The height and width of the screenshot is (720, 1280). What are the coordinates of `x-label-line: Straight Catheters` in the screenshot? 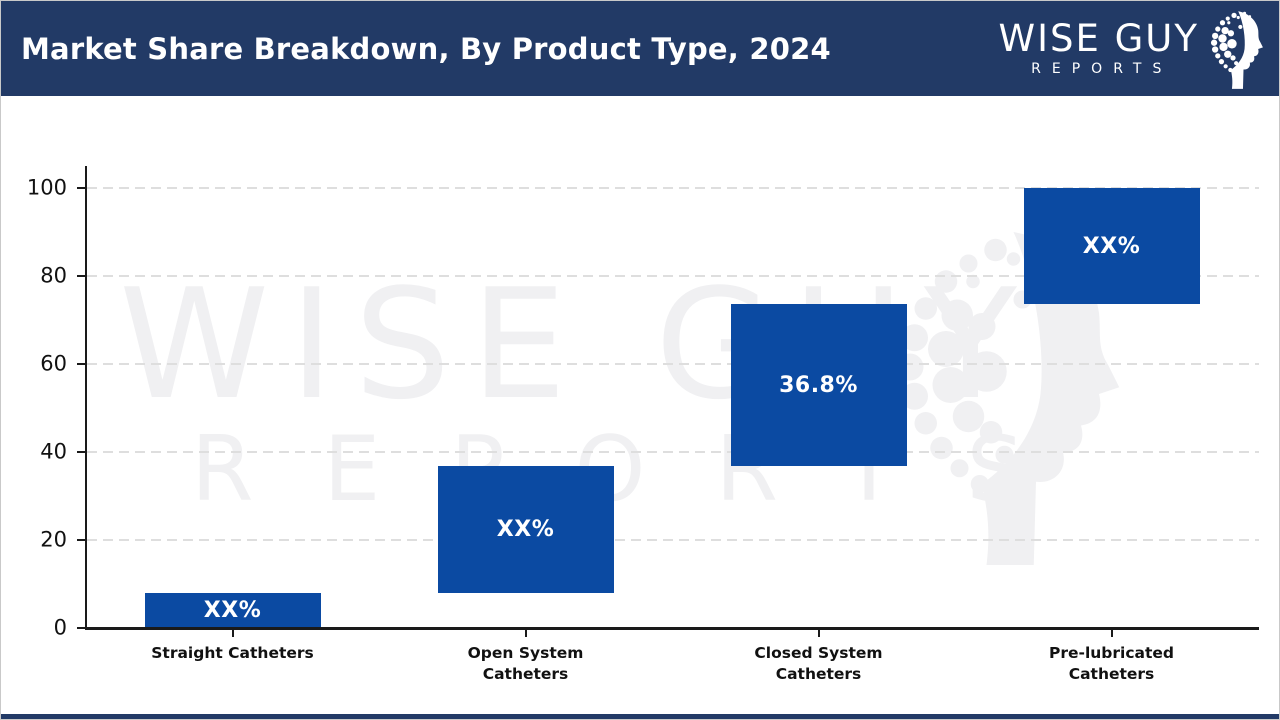 It's located at (232, 653).